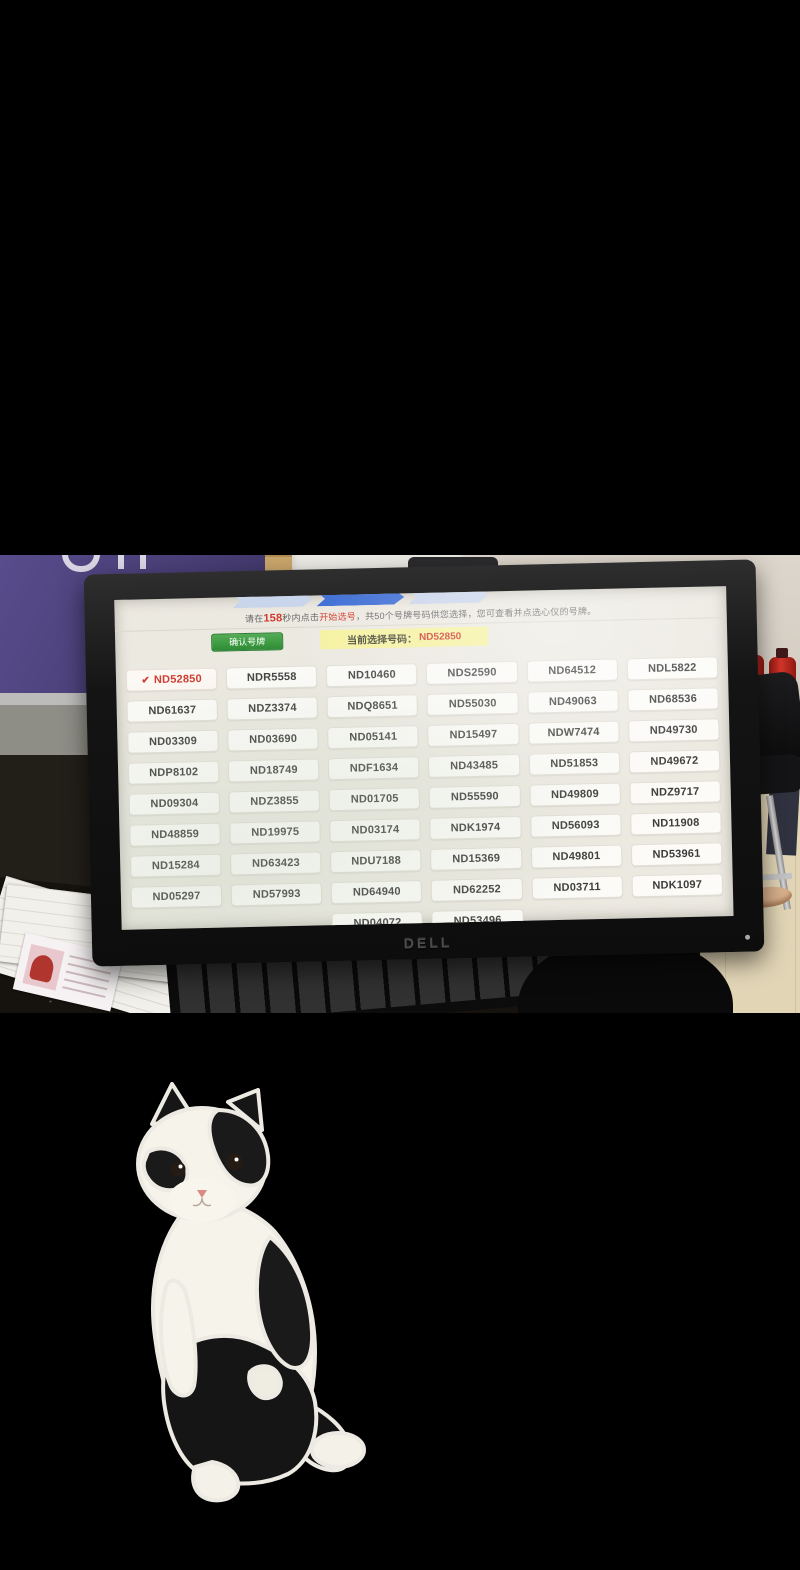 The height and width of the screenshot is (1570, 800). I want to click on cat-left-eye, so click(178, 1169).